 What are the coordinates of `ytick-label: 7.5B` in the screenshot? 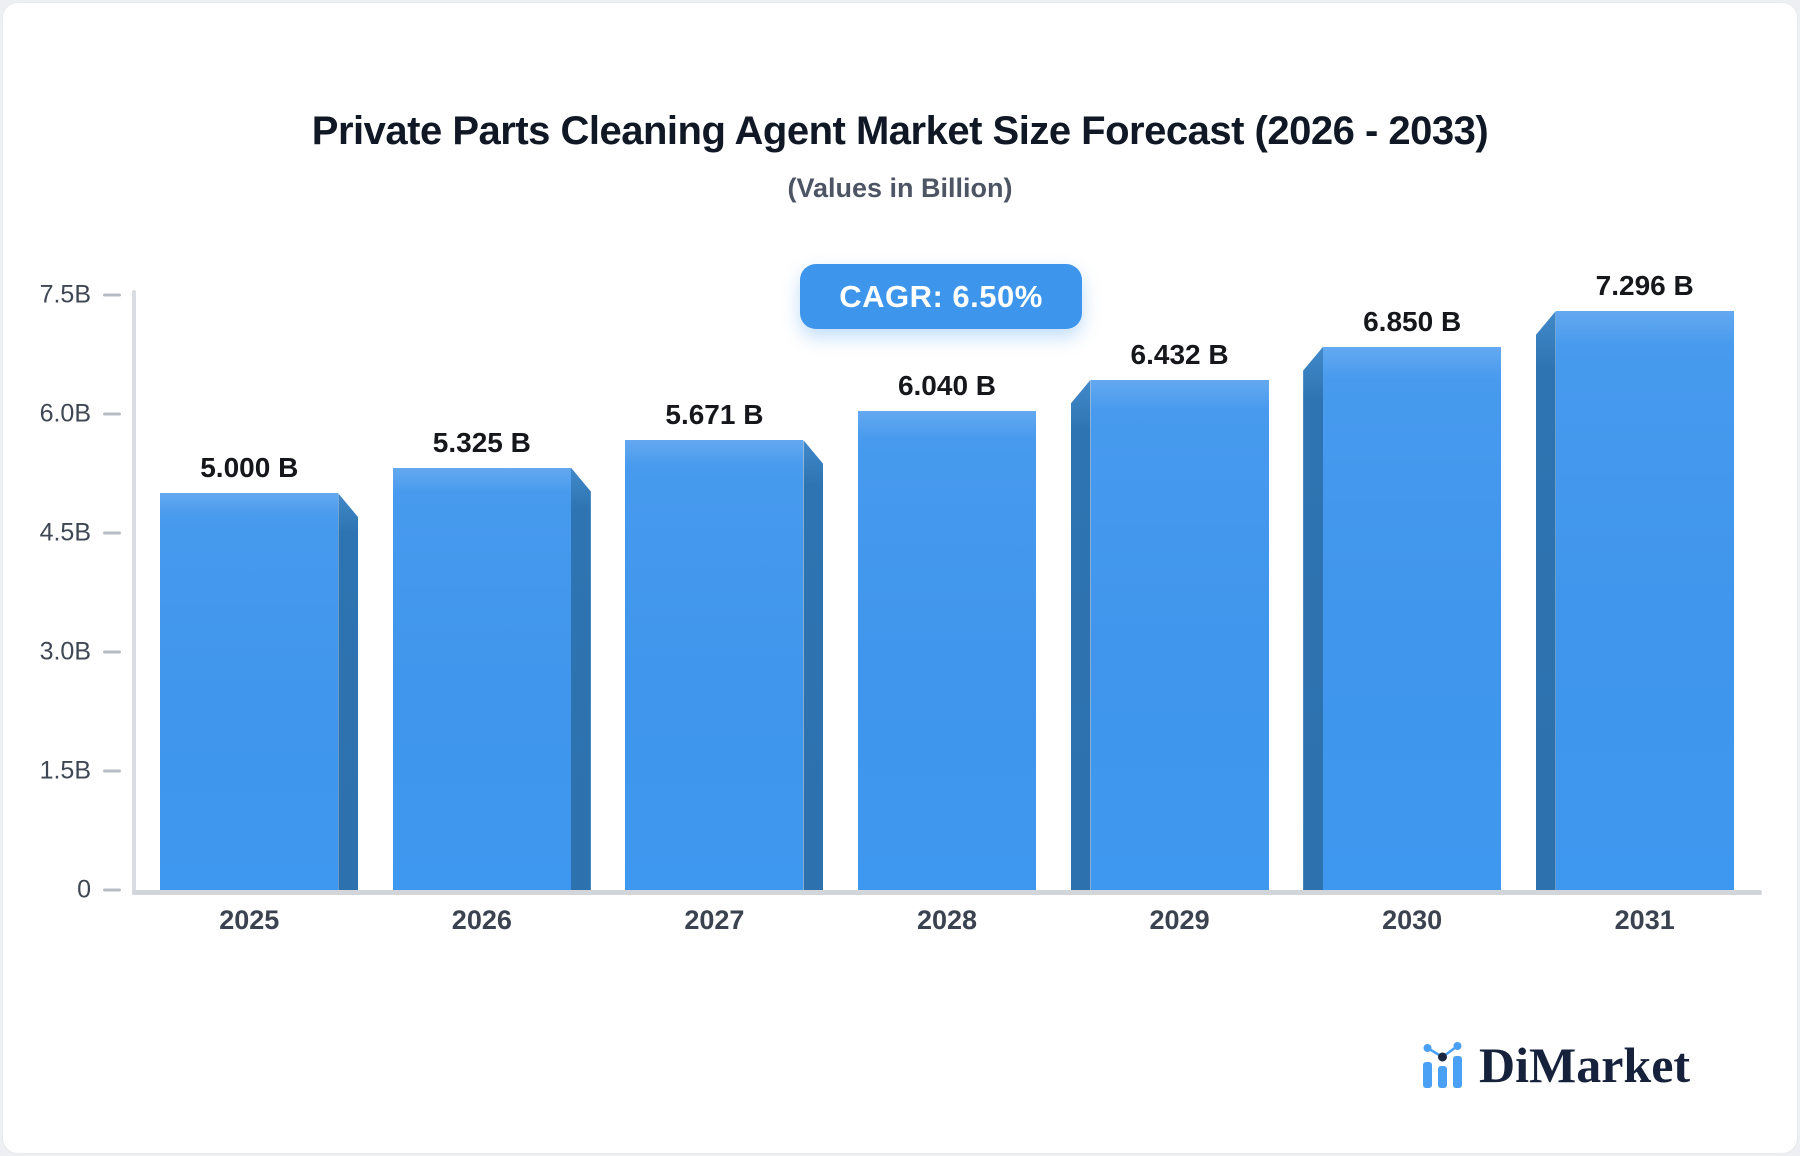 It's located at (65, 294).